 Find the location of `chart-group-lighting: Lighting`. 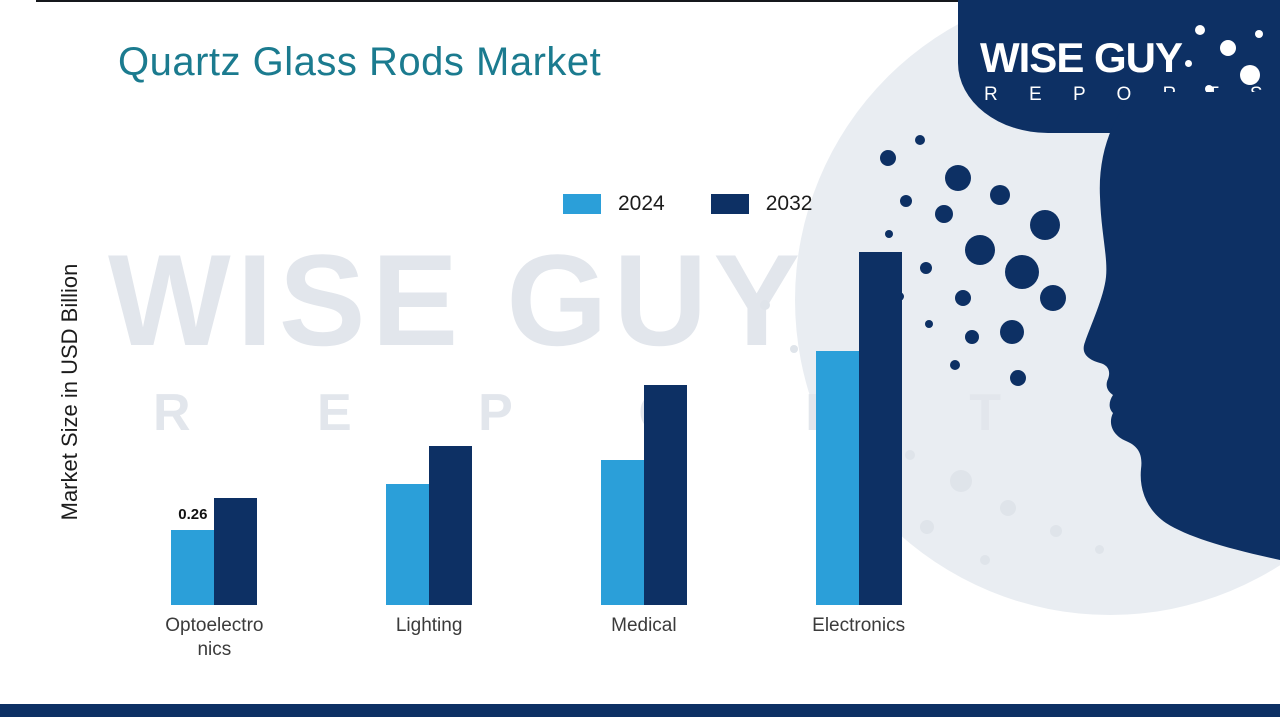

chart-group-lighting: Lighting is located at coordinates (429, 541).